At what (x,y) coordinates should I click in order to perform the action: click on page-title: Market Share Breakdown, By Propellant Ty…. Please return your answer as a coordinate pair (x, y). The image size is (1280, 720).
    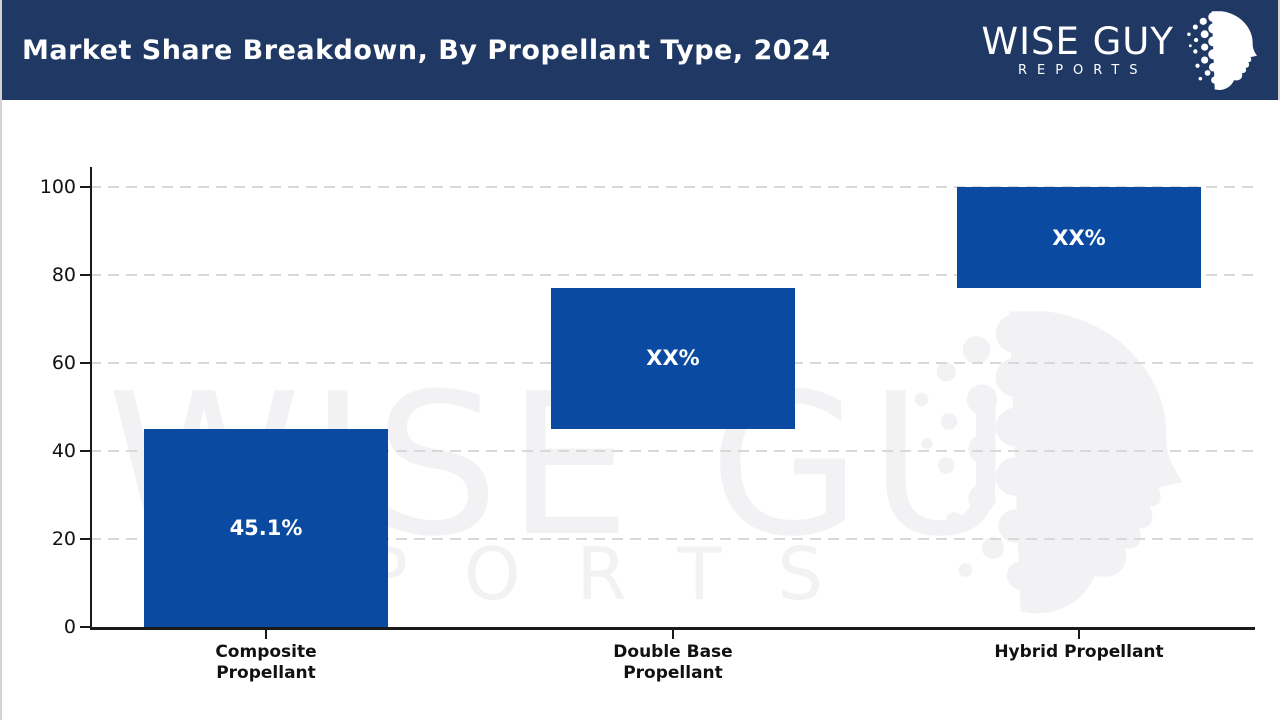
    Looking at the image, I should click on (426, 50).